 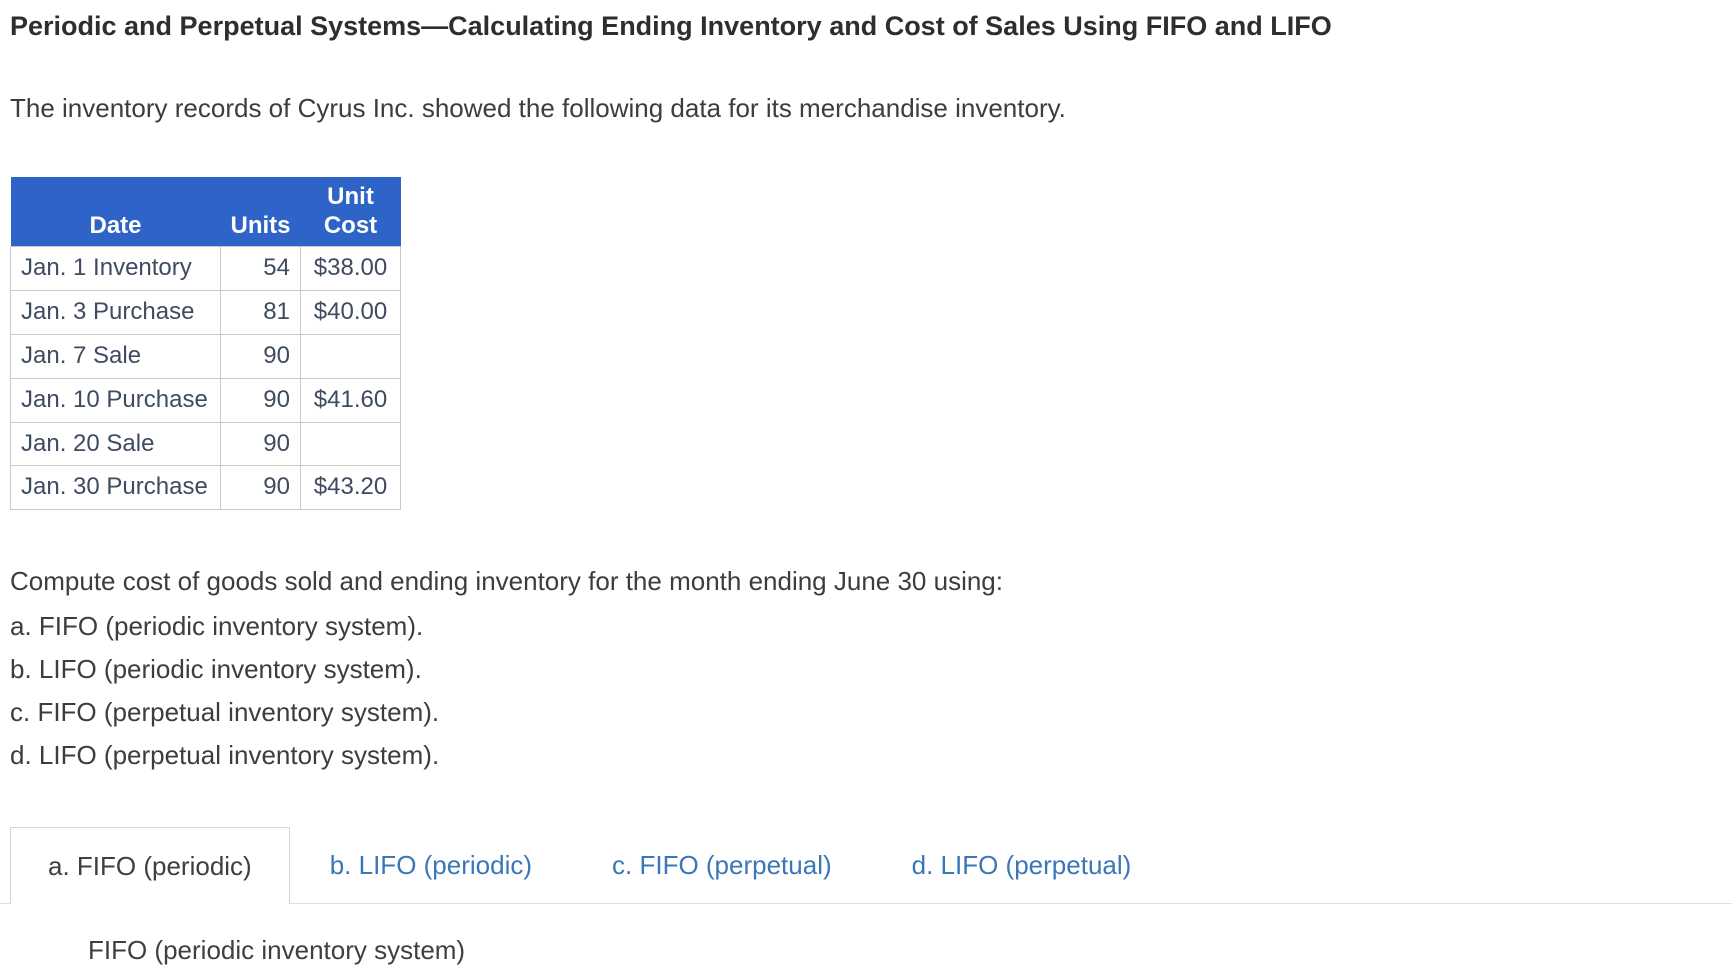 What do you see at coordinates (260, 269) in the screenshot?
I see `units-cell: 54` at bounding box center [260, 269].